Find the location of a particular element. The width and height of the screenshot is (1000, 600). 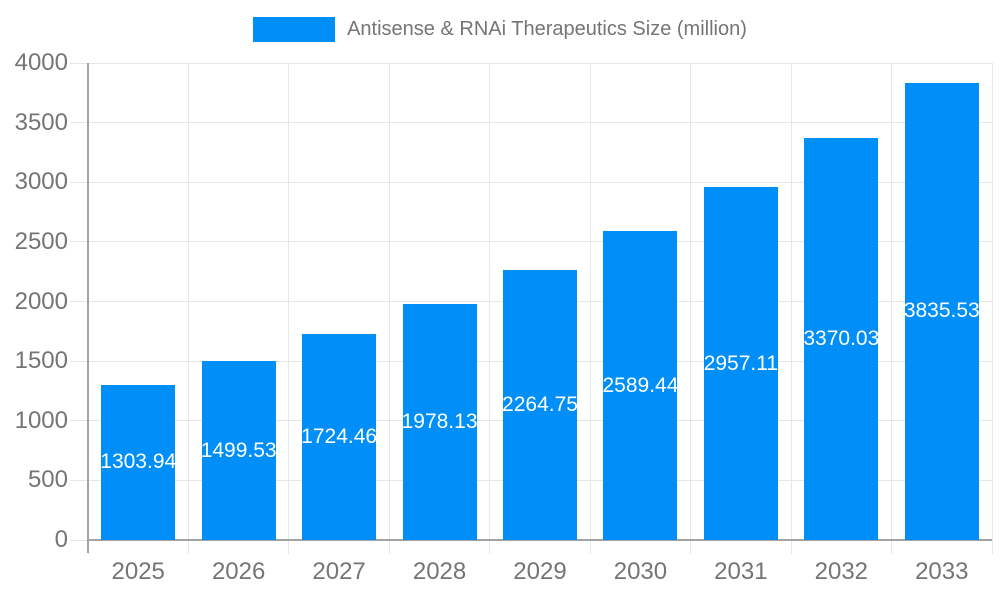

bar: 3835.53 is located at coordinates (941, 311).